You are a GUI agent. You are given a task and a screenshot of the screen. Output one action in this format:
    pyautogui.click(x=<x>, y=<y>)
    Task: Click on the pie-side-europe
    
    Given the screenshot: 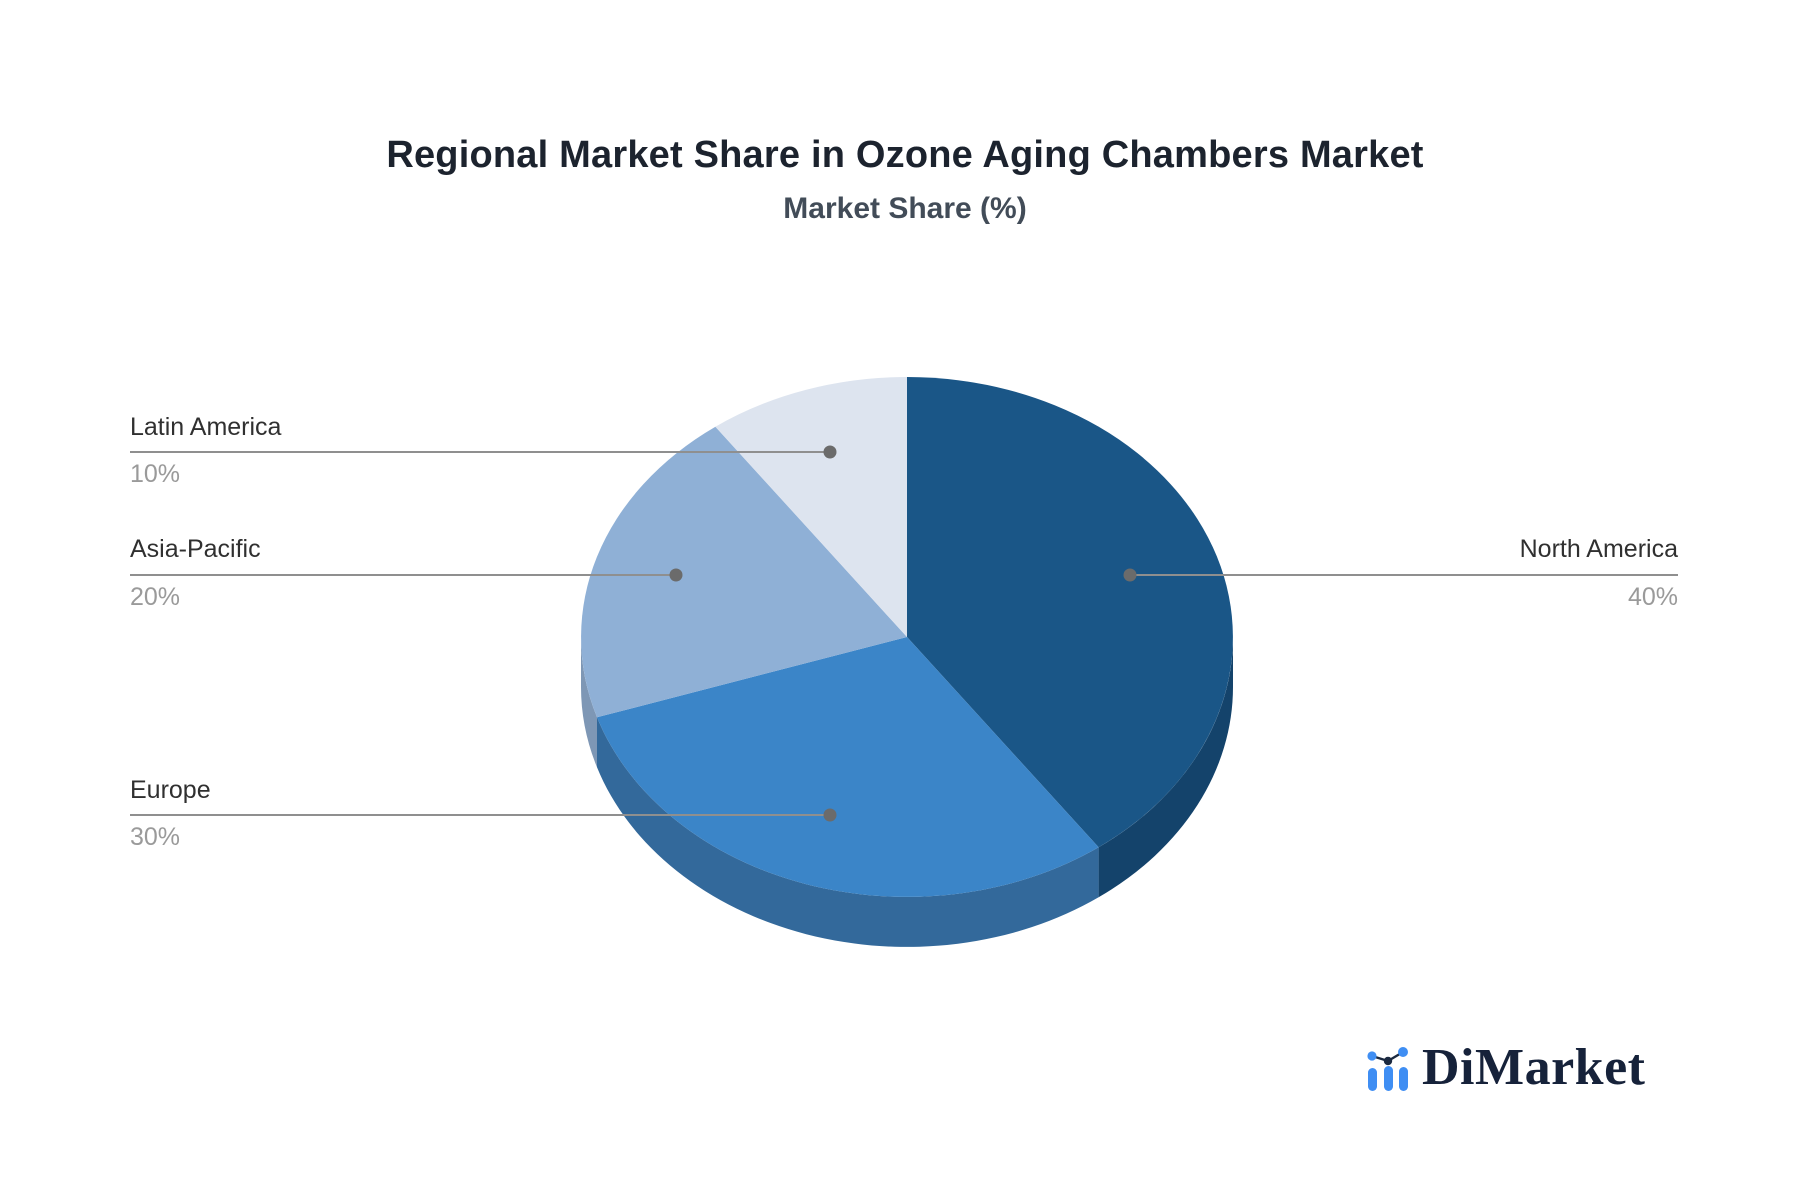 What is the action you would take?
    pyautogui.click(x=848, y=832)
    